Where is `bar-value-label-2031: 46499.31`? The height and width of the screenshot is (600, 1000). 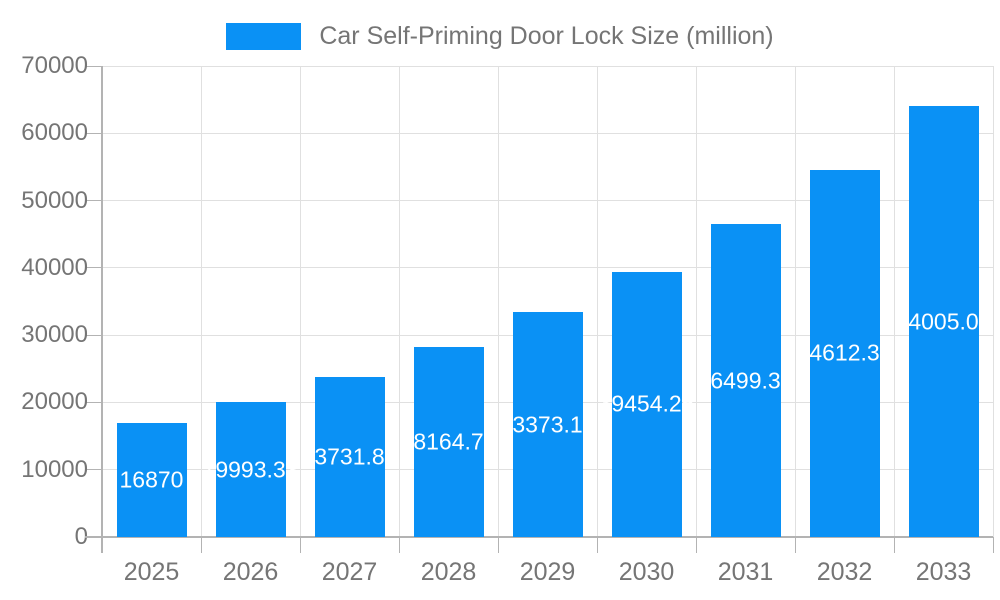 bar-value-label-2031: 46499.31 is located at coordinates (745, 380).